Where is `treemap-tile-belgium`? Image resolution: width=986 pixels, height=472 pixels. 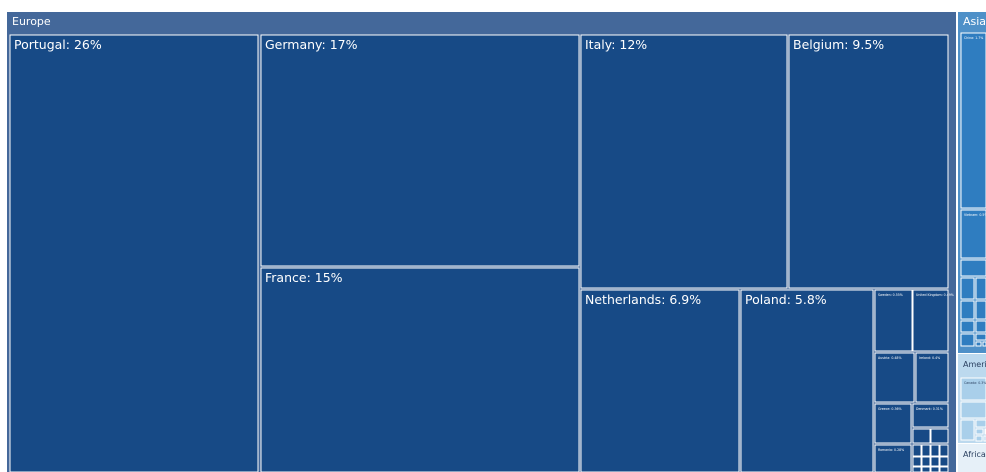 treemap-tile-belgium is located at coordinates (868, 161).